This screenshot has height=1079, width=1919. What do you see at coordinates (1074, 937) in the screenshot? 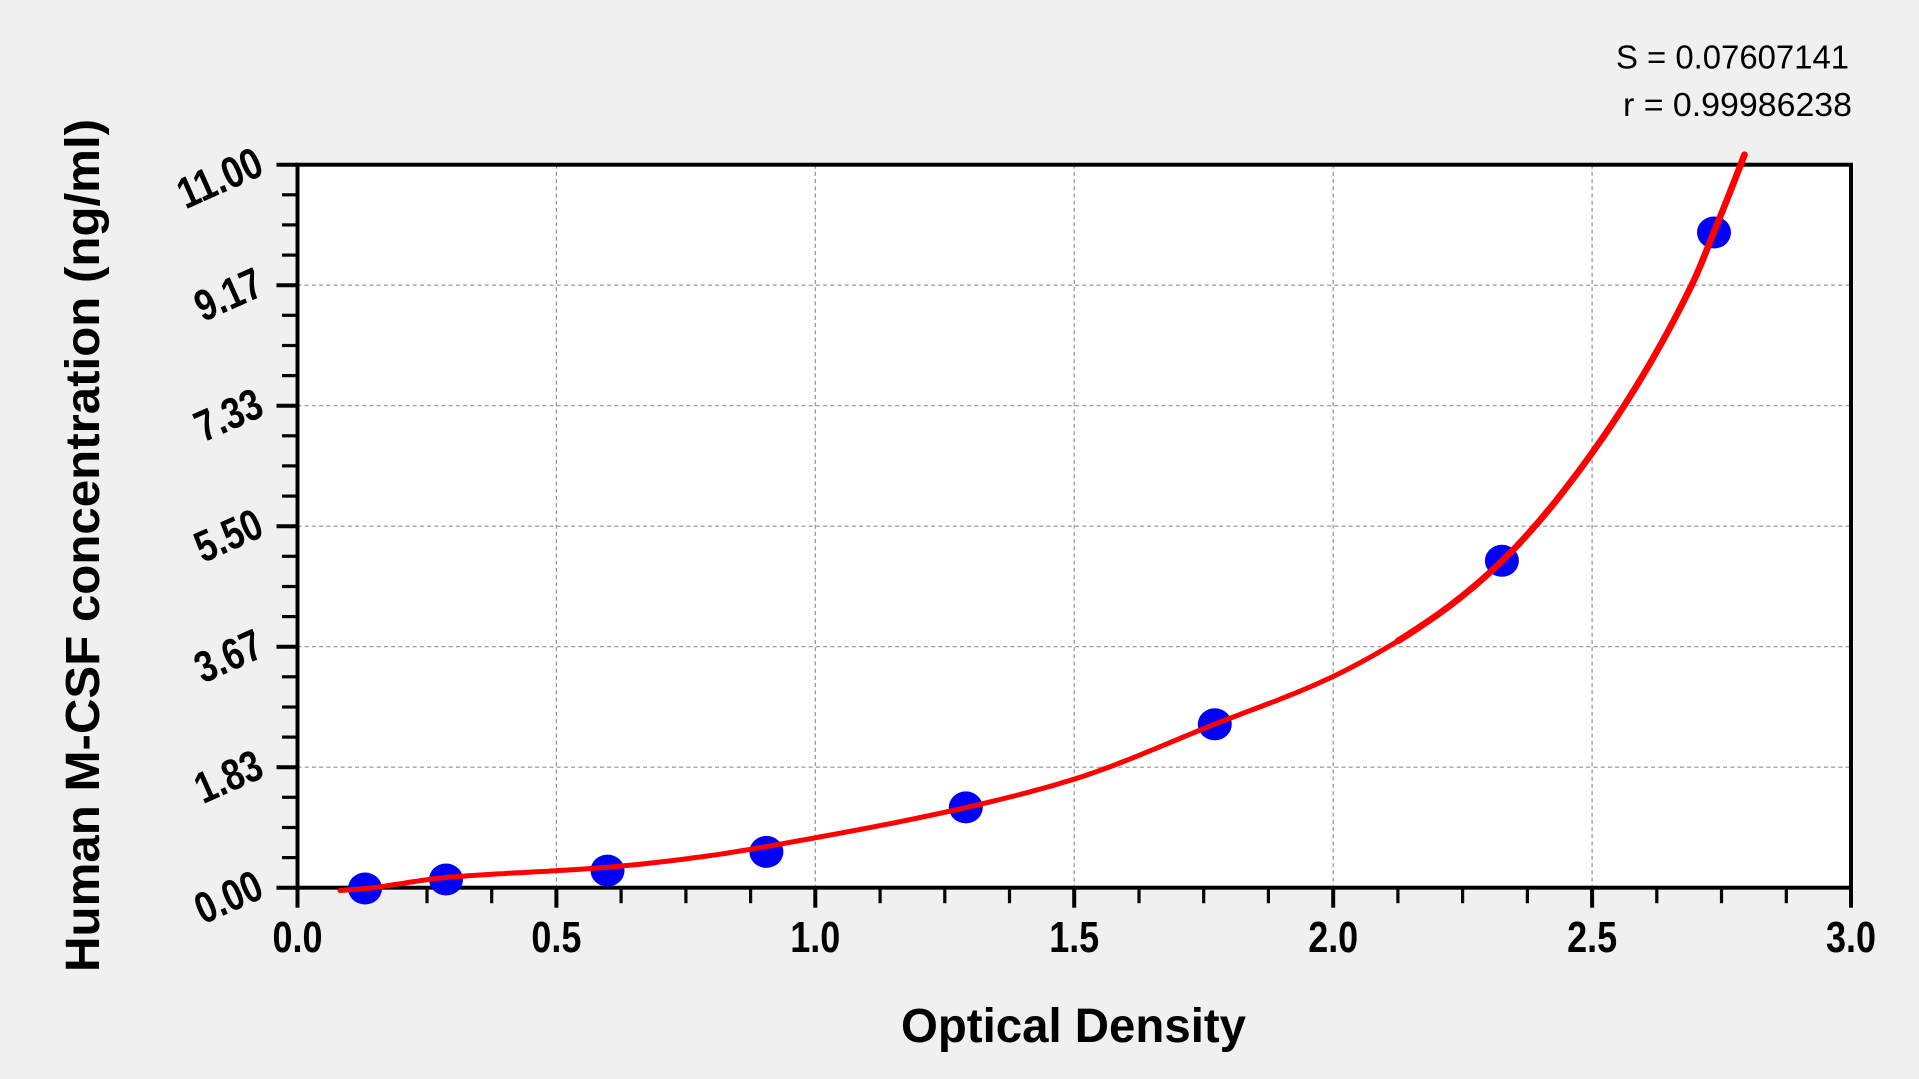
I see `svg-text: 1.5` at bounding box center [1074, 937].